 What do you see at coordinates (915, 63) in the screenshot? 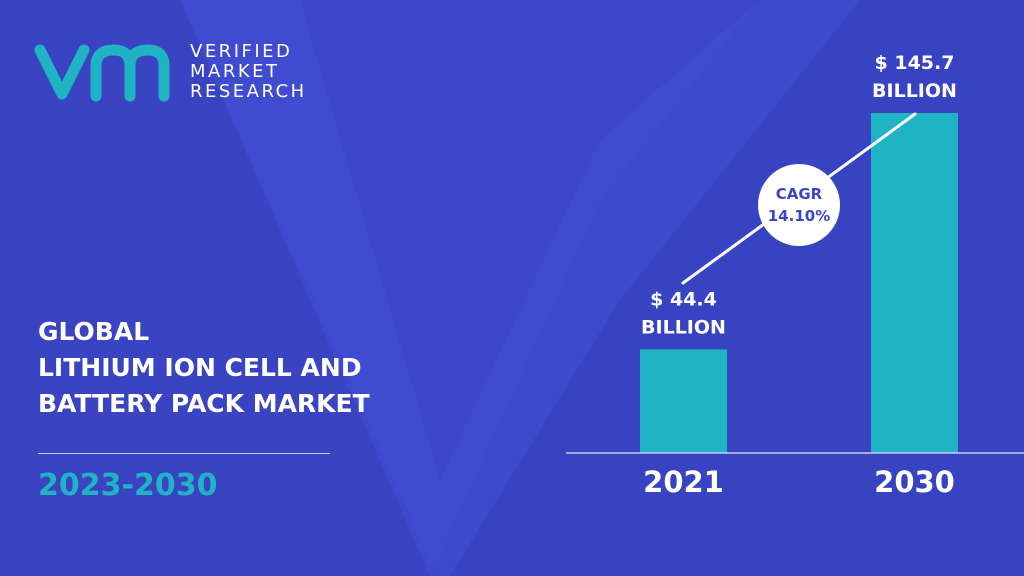
I see `data-label-2030-1: $ 145.7` at bounding box center [915, 63].